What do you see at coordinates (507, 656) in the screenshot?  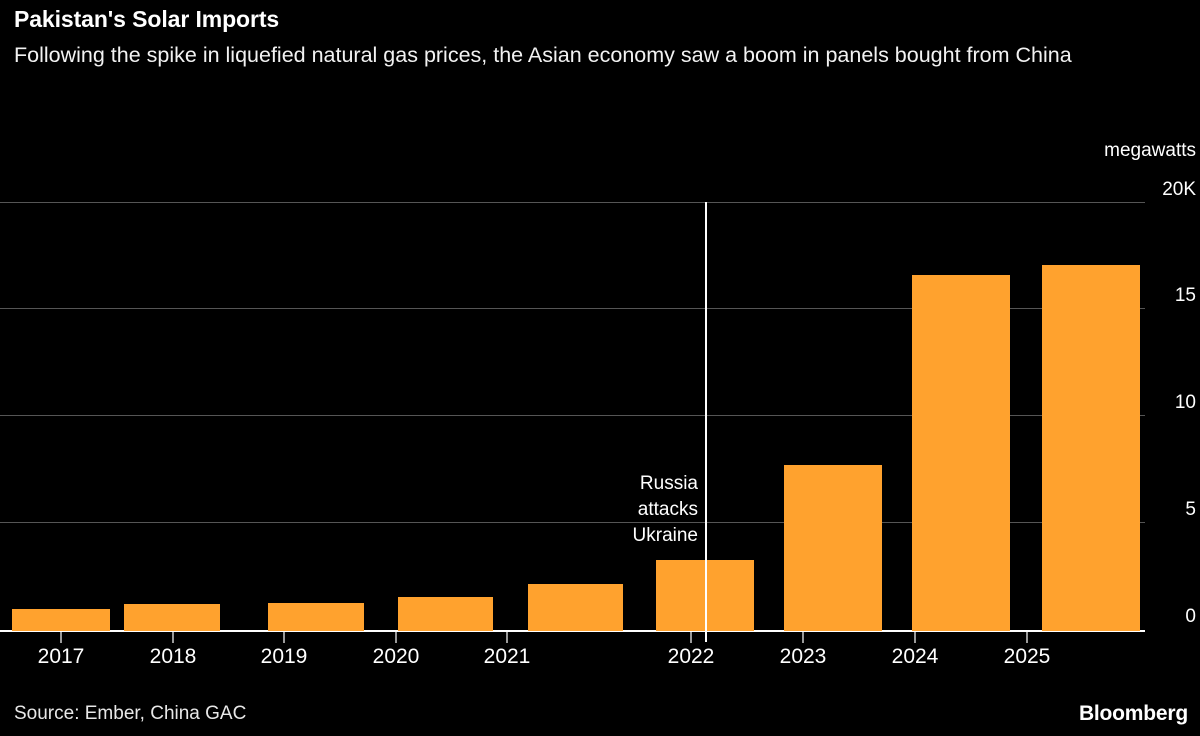 I see `x-tick-label-2021: 2021` at bounding box center [507, 656].